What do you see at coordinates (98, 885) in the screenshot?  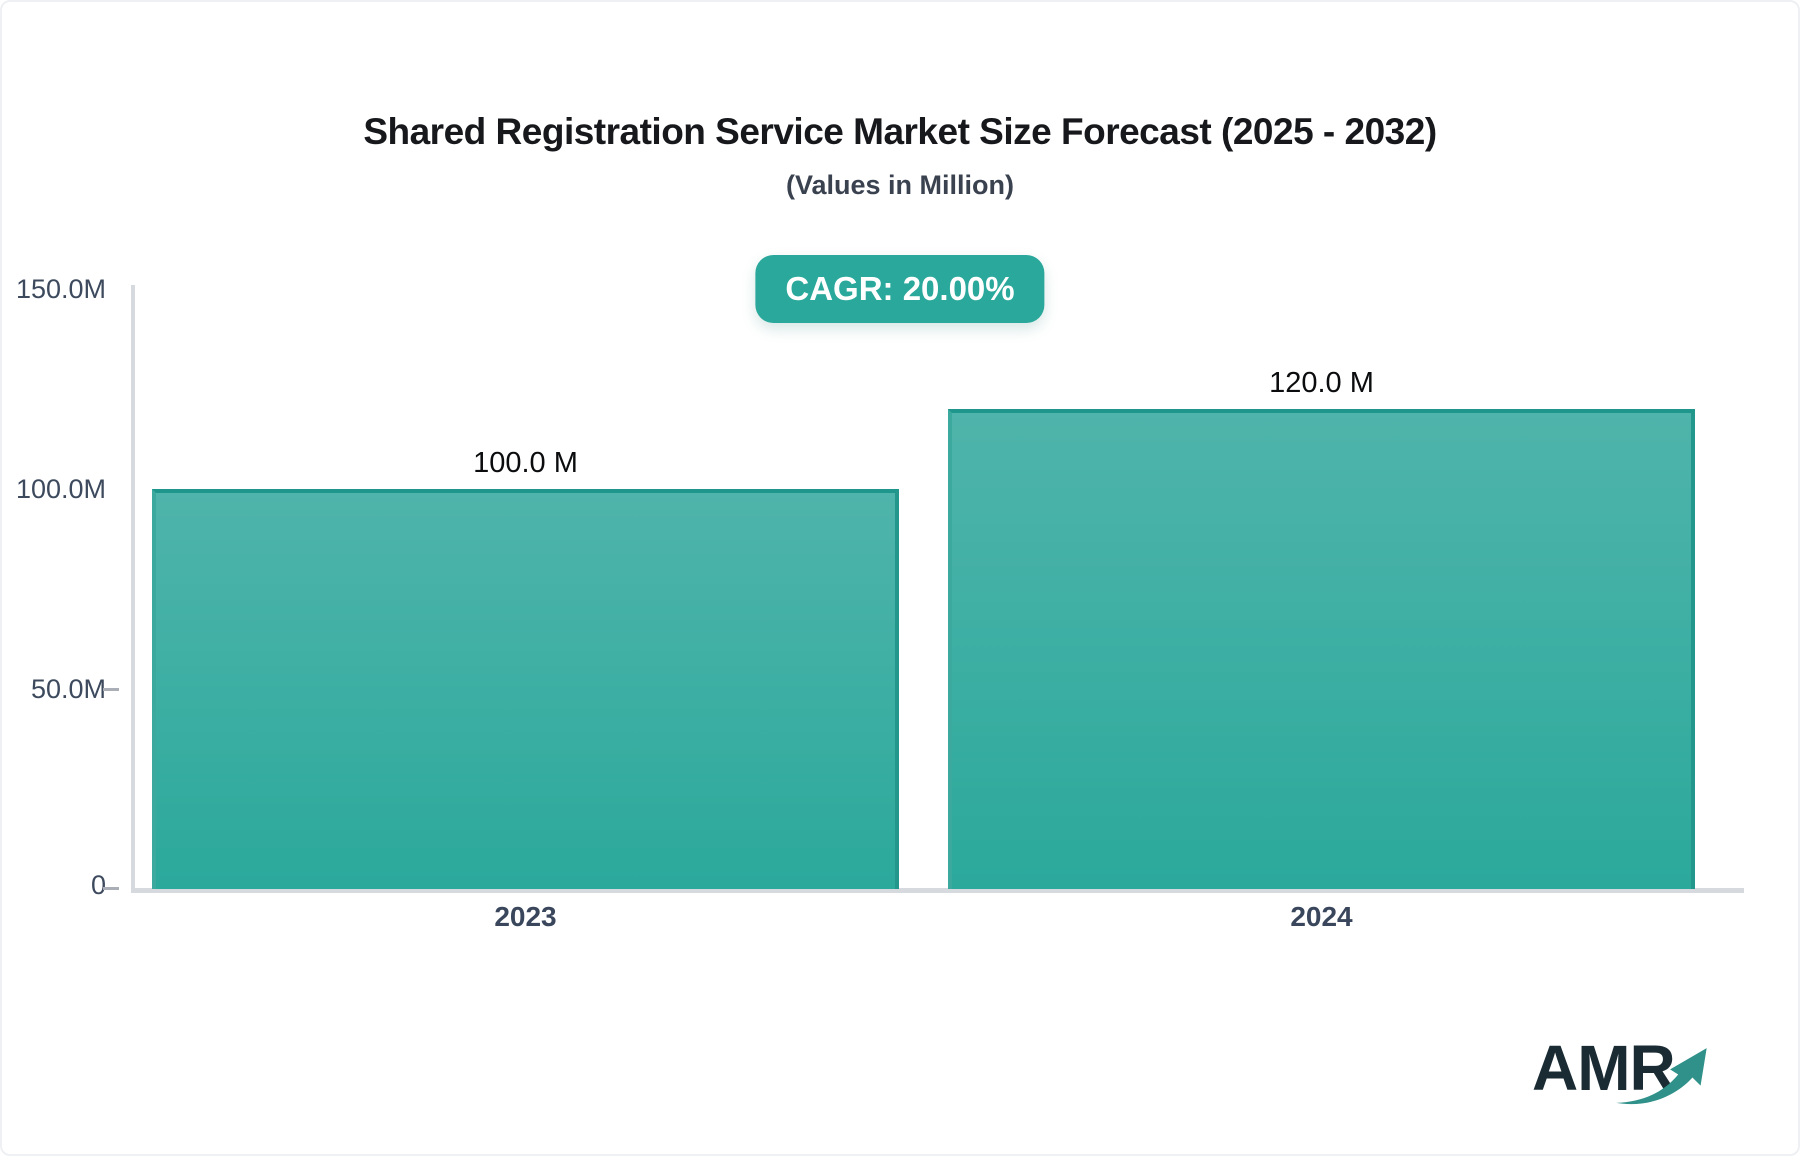 I see `y-tick-label-0: 0` at bounding box center [98, 885].